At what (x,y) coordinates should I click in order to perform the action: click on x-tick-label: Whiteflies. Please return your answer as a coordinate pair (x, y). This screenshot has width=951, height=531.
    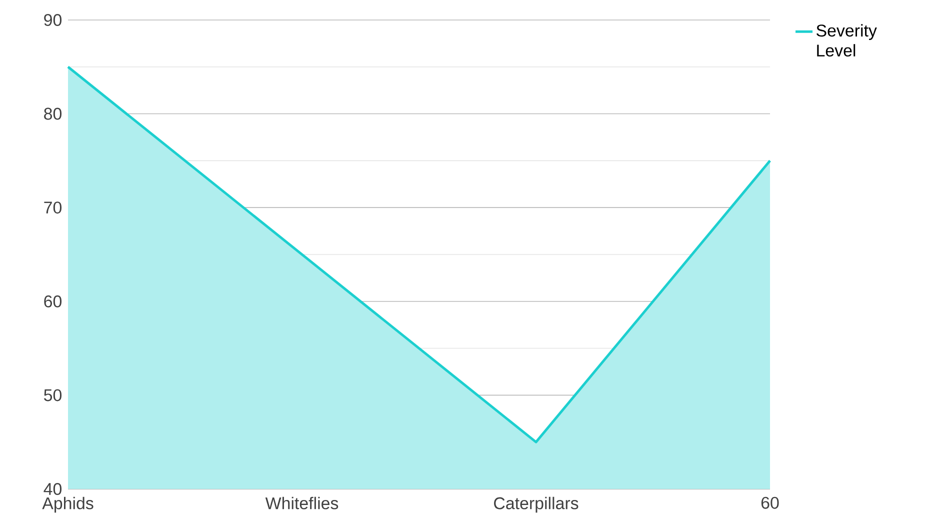
    Looking at the image, I should click on (301, 503).